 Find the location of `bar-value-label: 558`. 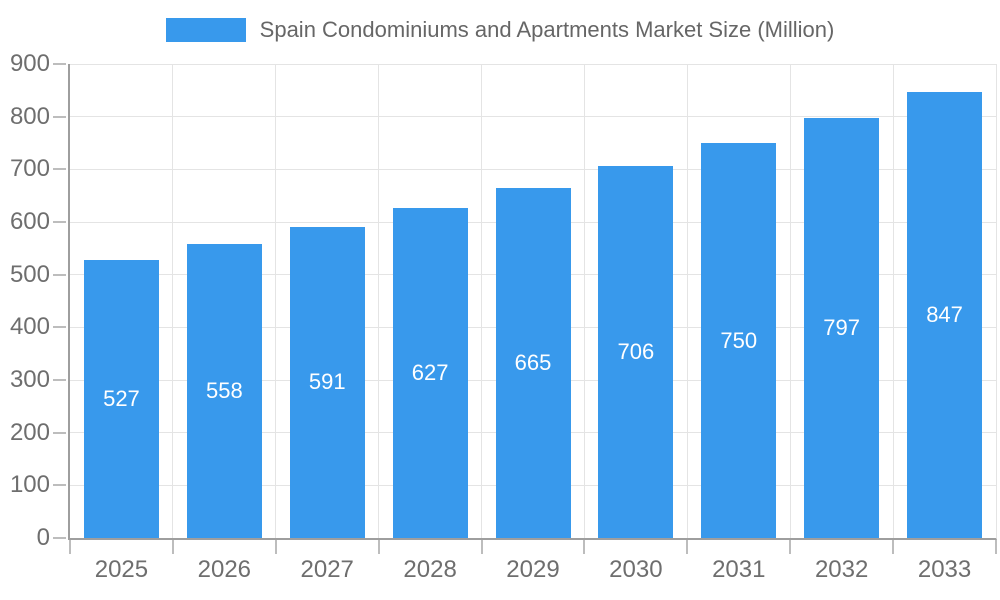

bar-value-label: 558 is located at coordinates (224, 391).